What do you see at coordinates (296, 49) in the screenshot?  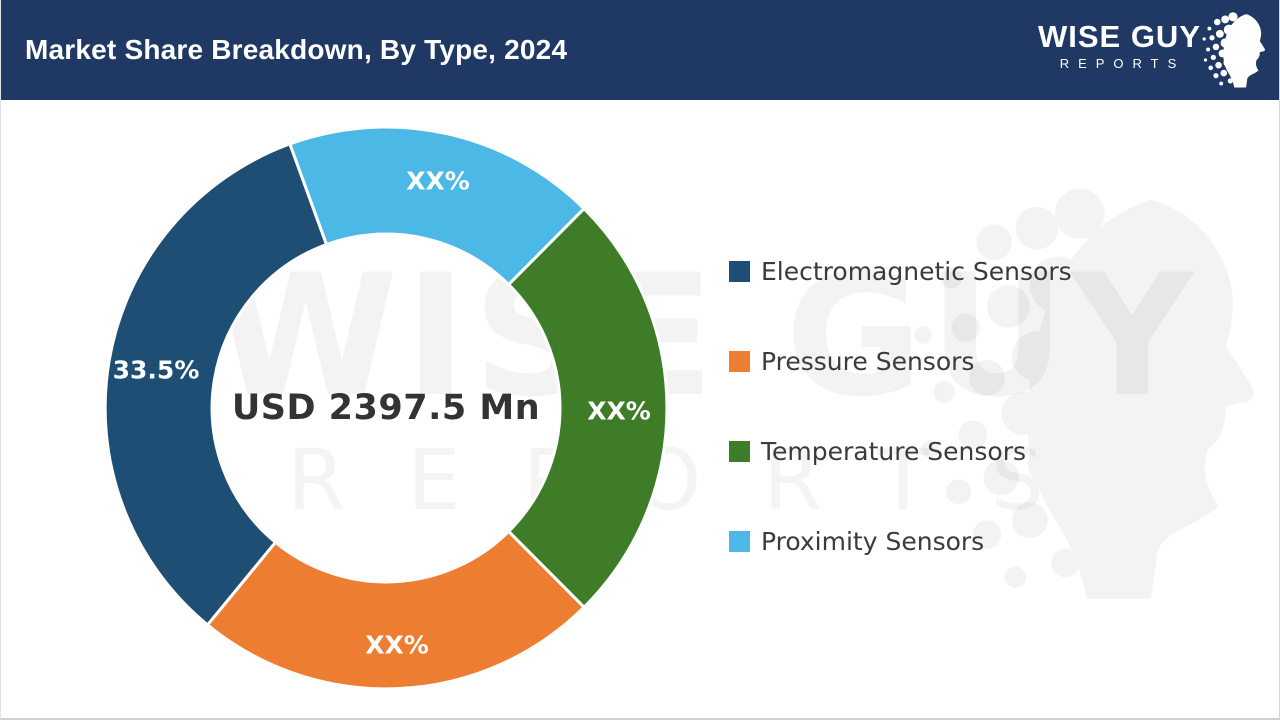 I see `page-title: Market Share Breakdown, By Type, 2024` at bounding box center [296, 49].